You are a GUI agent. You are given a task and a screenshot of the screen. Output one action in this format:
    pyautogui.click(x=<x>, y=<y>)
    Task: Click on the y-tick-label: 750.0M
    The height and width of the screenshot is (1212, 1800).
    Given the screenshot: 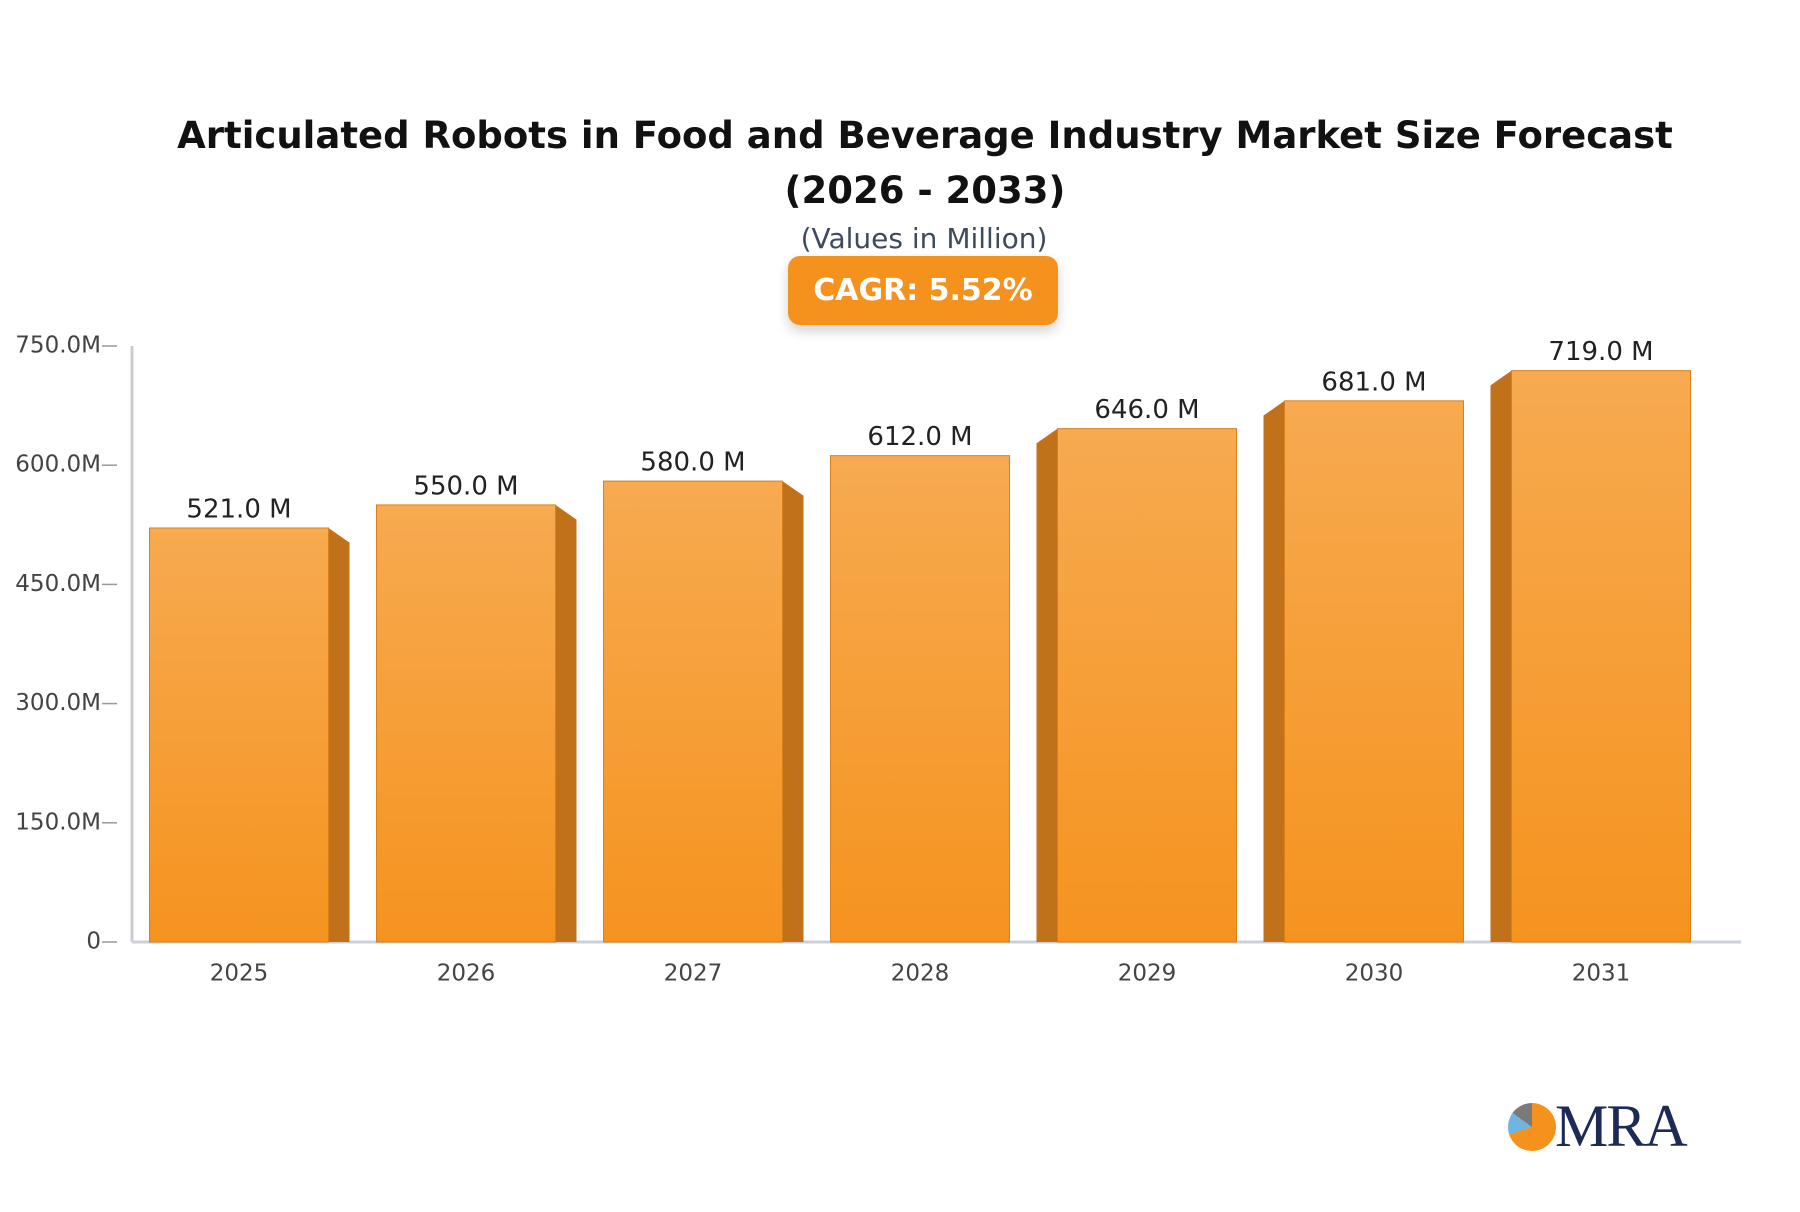 What is the action you would take?
    pyautogui.click(x=58, y=346)
    